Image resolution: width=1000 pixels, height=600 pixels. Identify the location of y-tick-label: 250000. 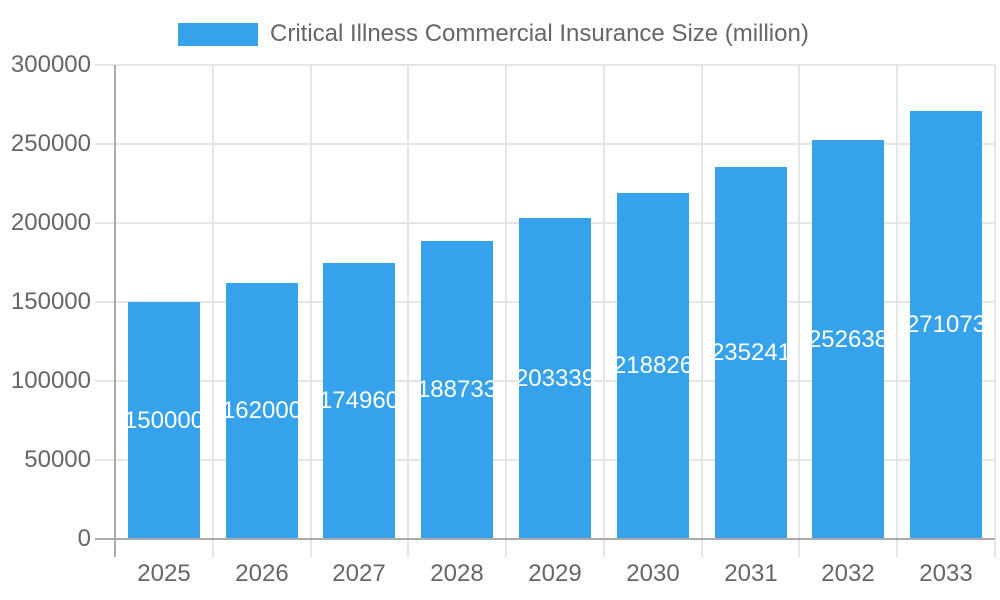
(50, 143).